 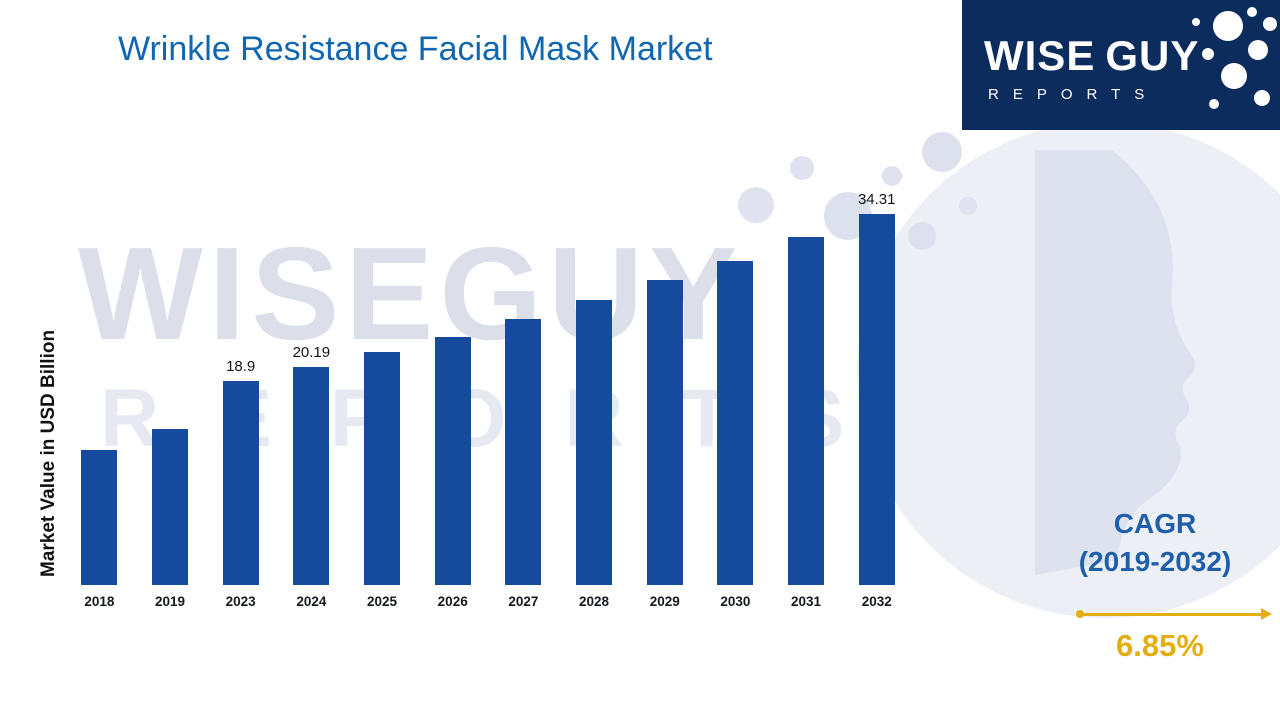 What do you see at coordinates (99, 517) in the screenshot?
I see `bar-2018` at bounding box center [99, 517].